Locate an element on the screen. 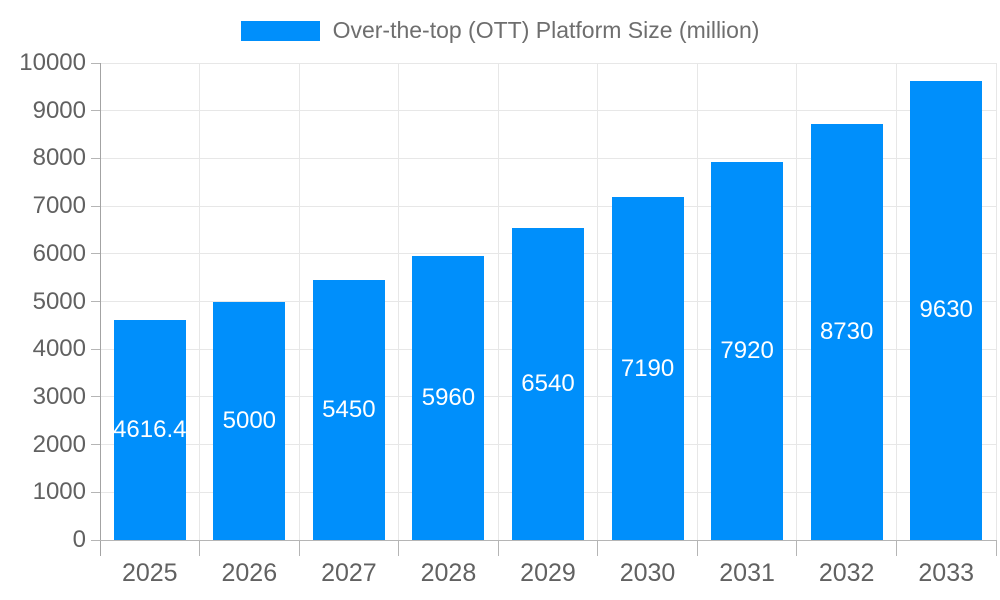 The image size is (1000, 600). bar: 9630 is located at coordinates (946, 310).